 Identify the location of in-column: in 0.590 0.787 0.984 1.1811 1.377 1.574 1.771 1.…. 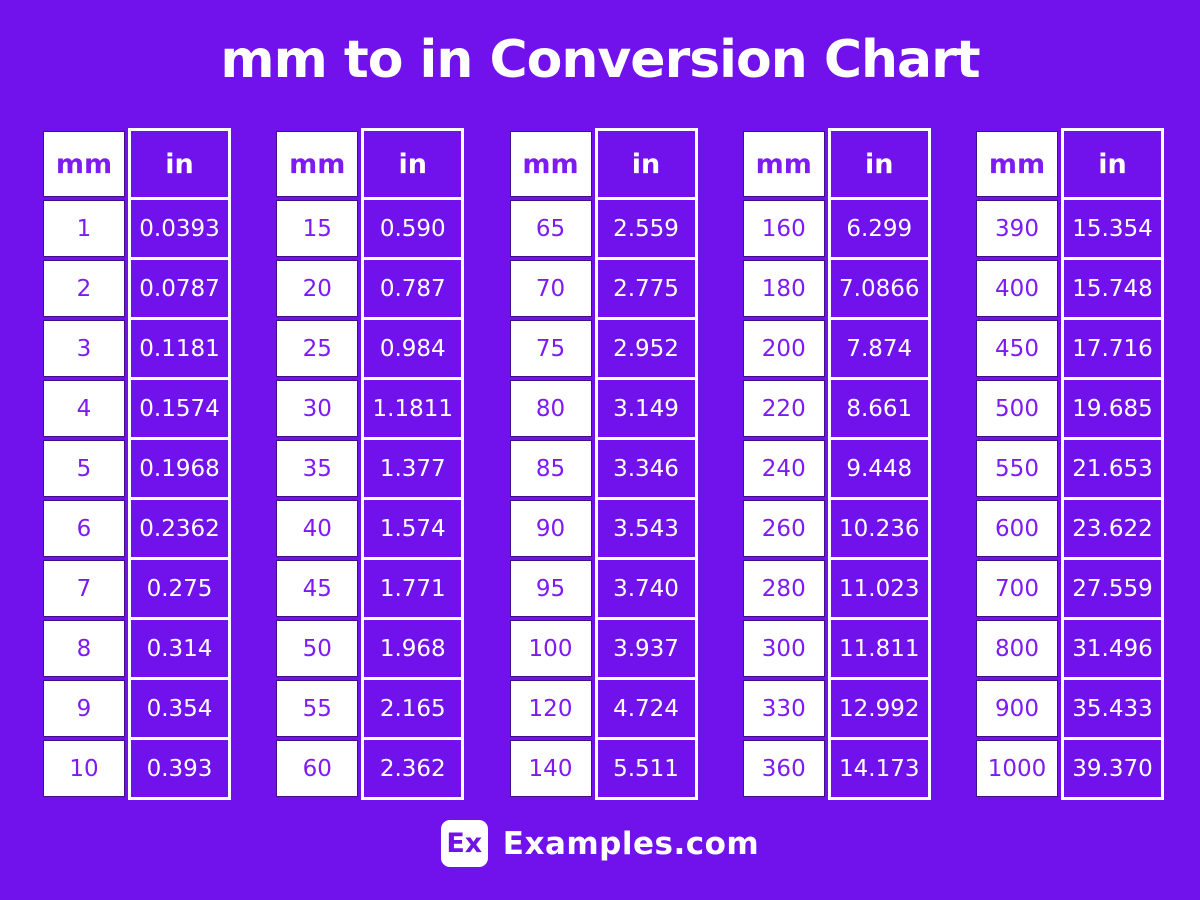
(413, 464).